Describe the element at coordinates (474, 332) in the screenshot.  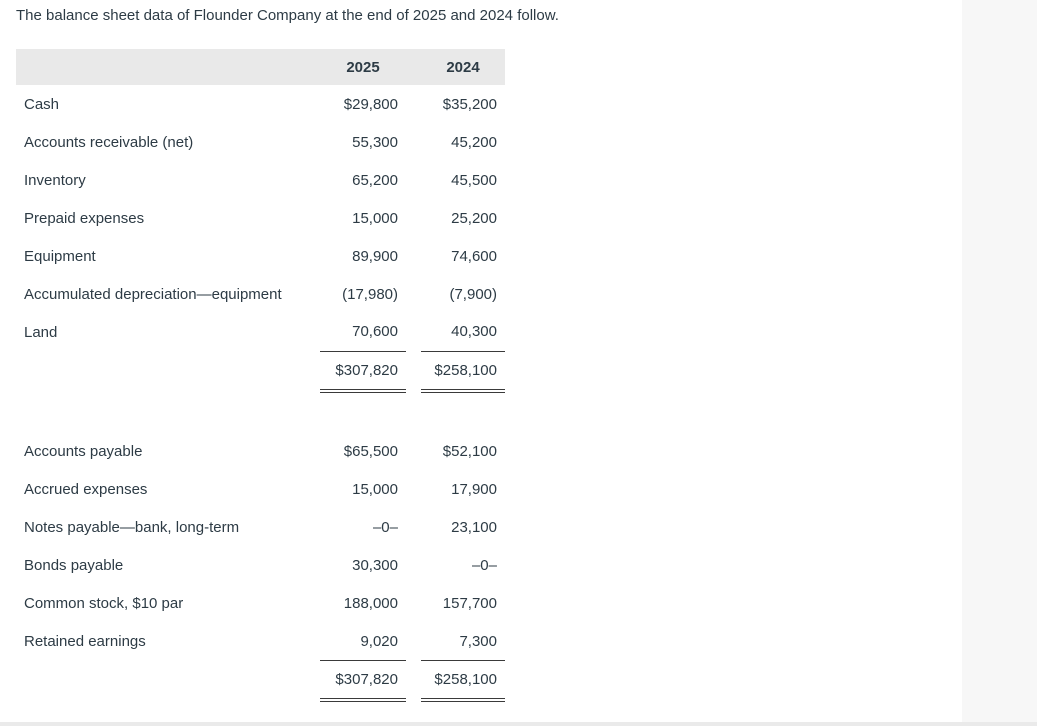
I see `amount-2024: 40,300` at that location.